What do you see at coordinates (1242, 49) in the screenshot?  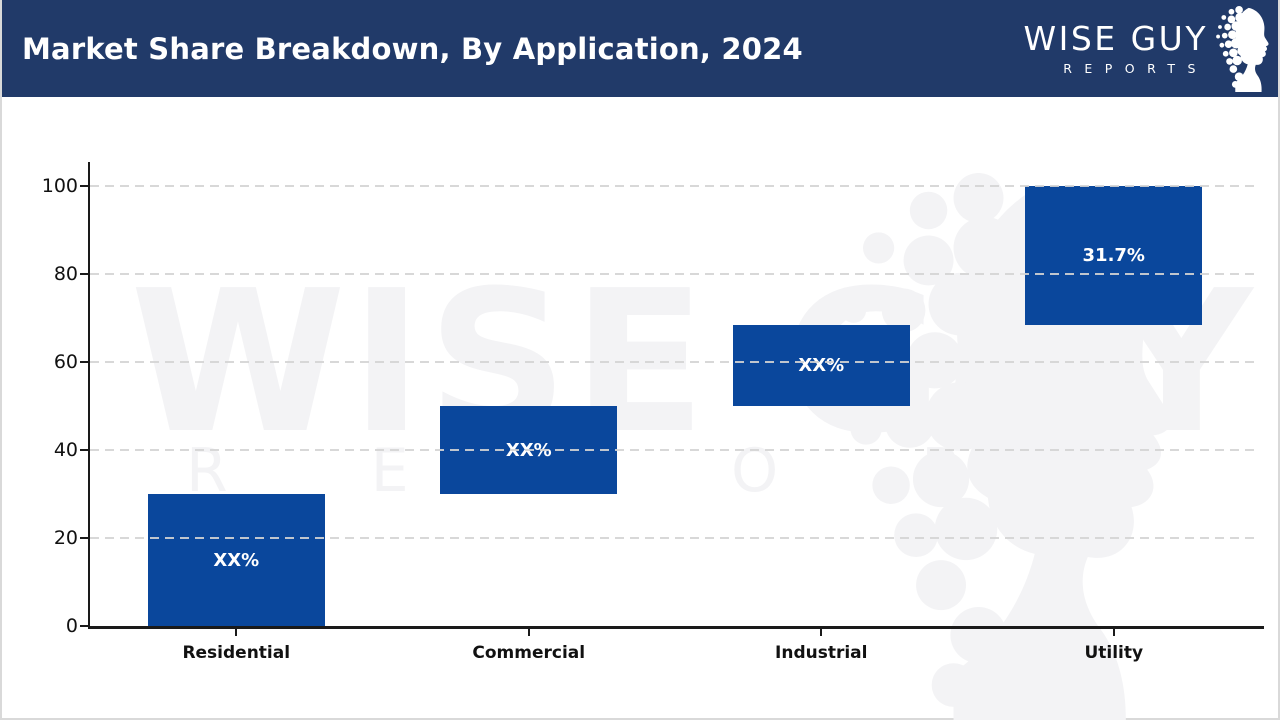 I see `logo-face-icon` at bounding box center [1242, 49].